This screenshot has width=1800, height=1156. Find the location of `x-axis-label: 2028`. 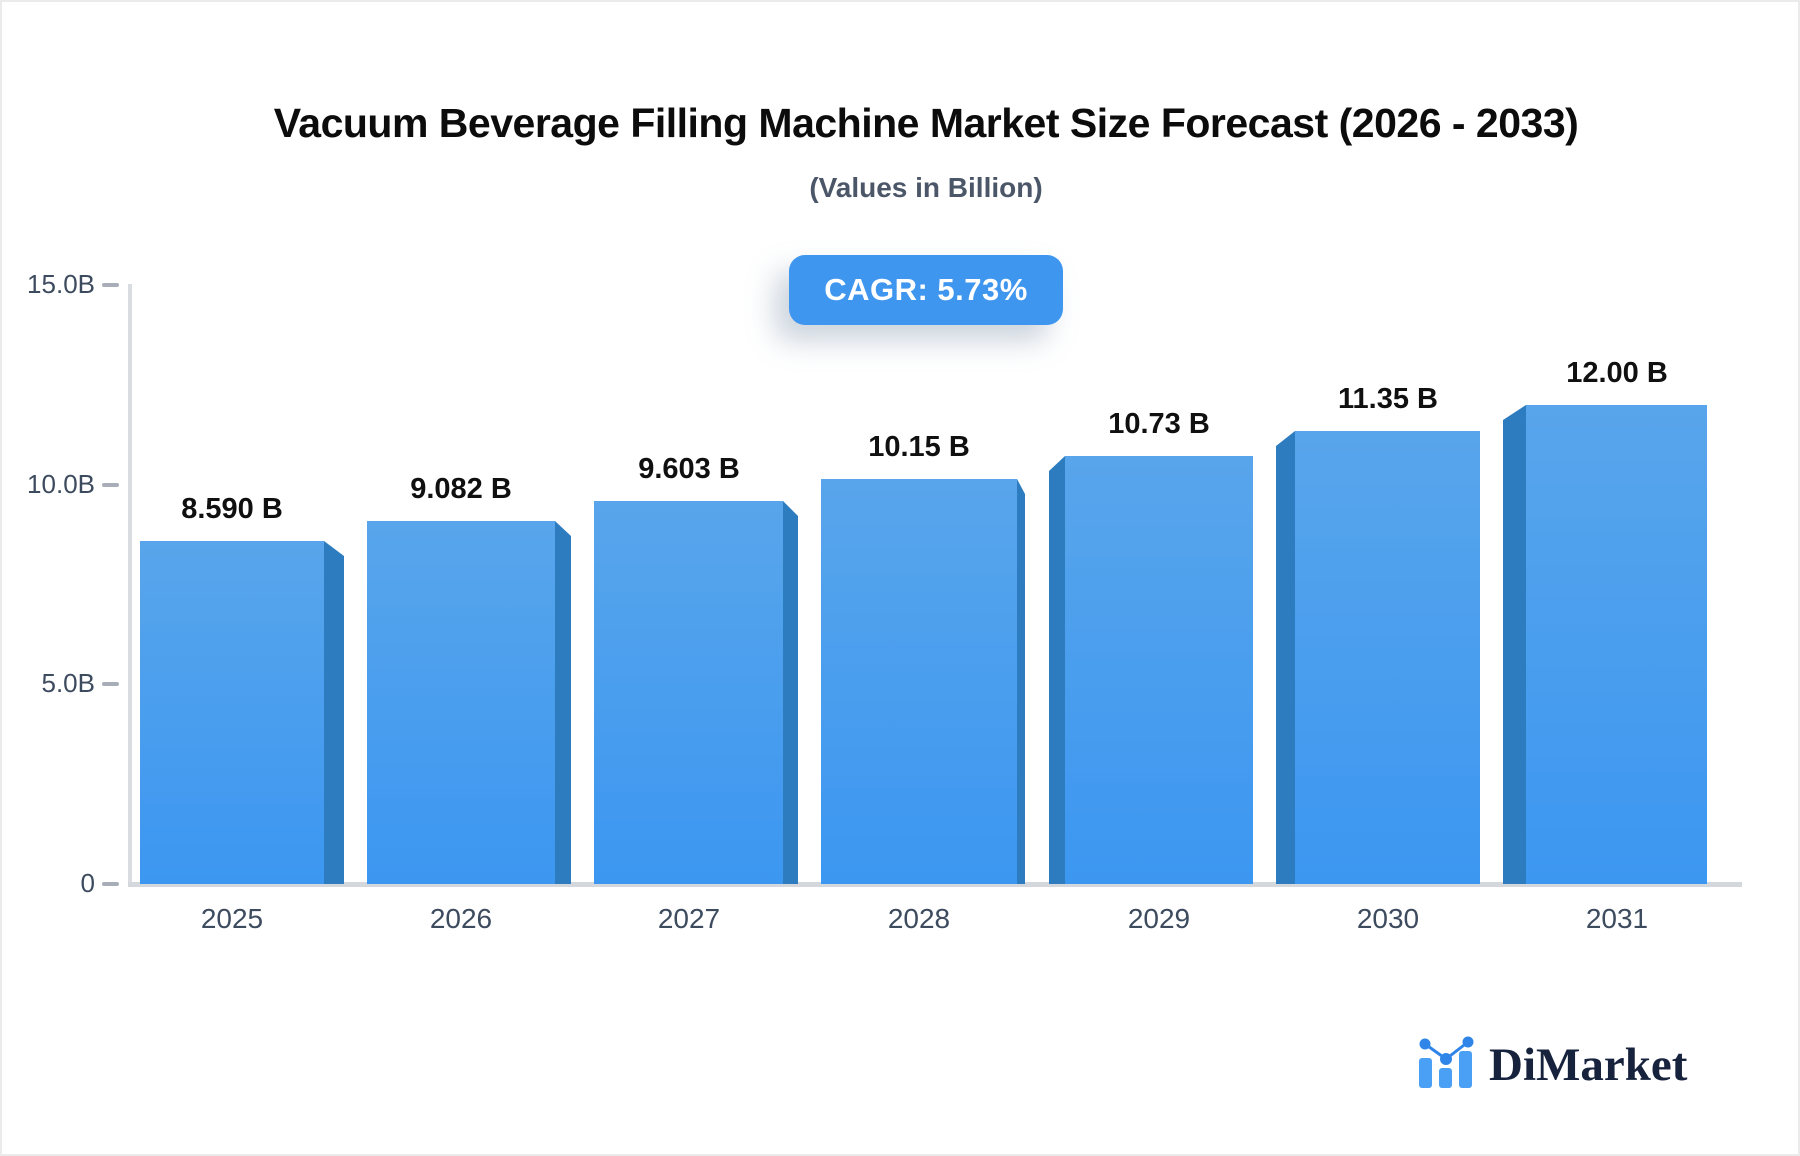

x-axis-label: 2028 is located at coordinates (919, 918).